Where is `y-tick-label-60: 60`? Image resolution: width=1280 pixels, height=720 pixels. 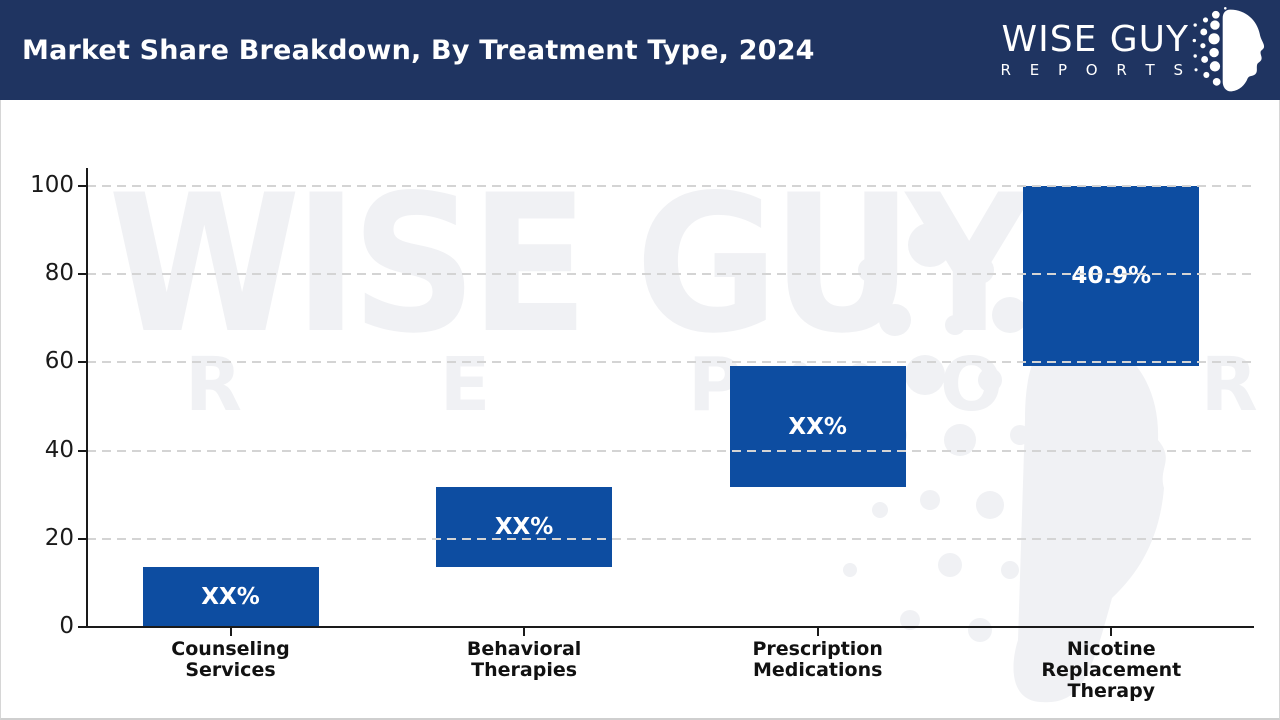 y-tick-label-60: 60 is located at coordinates (59, 361).